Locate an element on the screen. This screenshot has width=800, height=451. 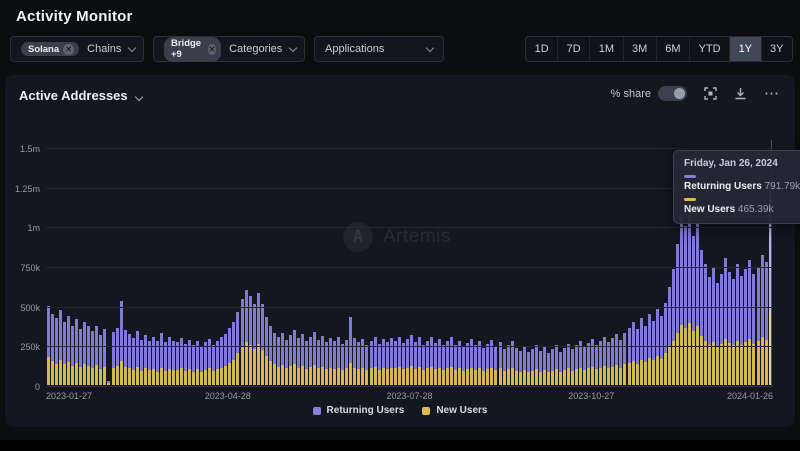
expand-icon is located at coordinates (710, 93).